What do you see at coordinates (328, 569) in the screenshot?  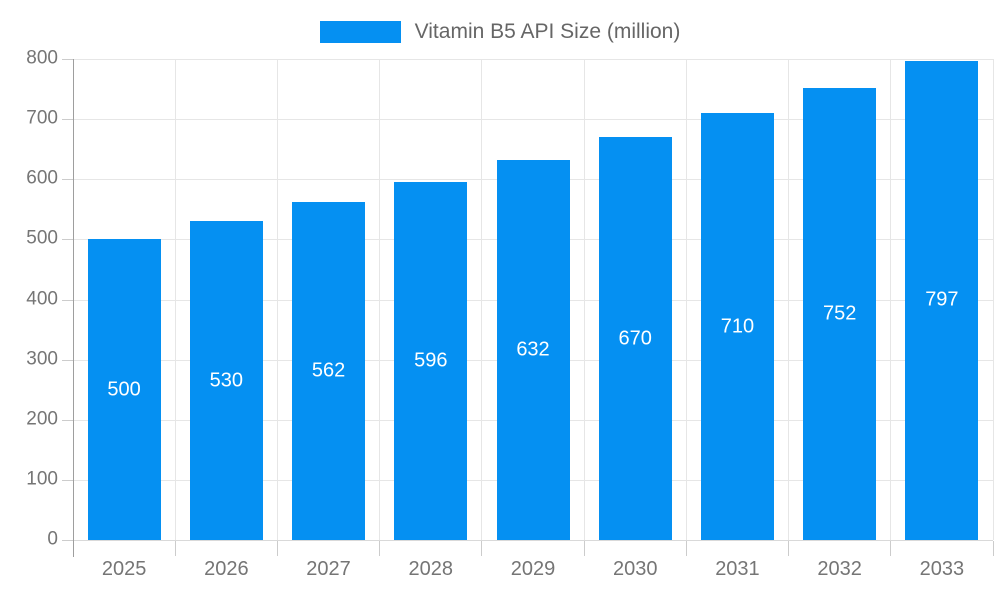 I see `x-axis-tick-label: 2027` at bounding box center [328, 569].